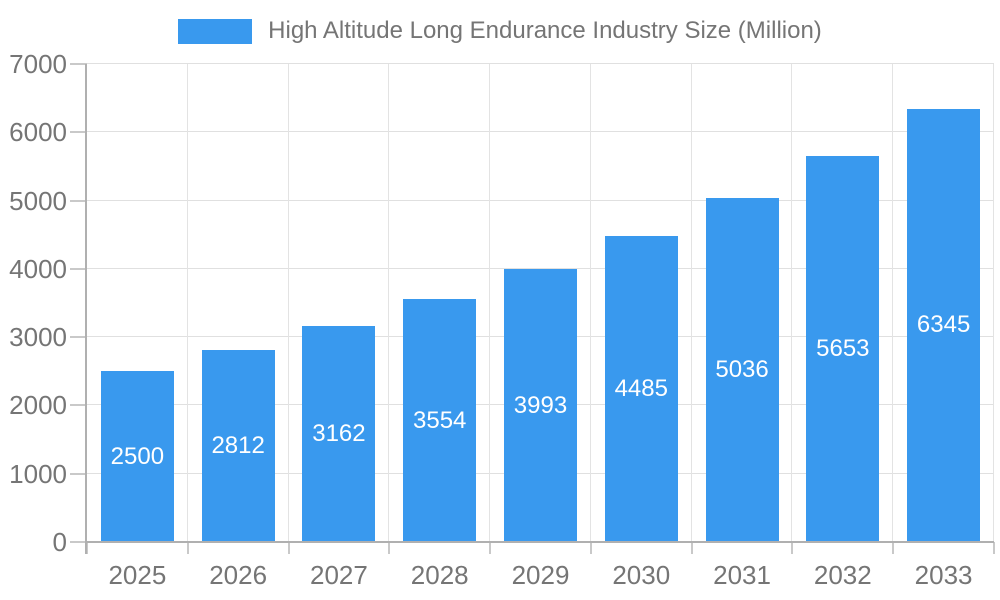  I want to click on x-axis-label-2029: 2029, so click(540, 575).